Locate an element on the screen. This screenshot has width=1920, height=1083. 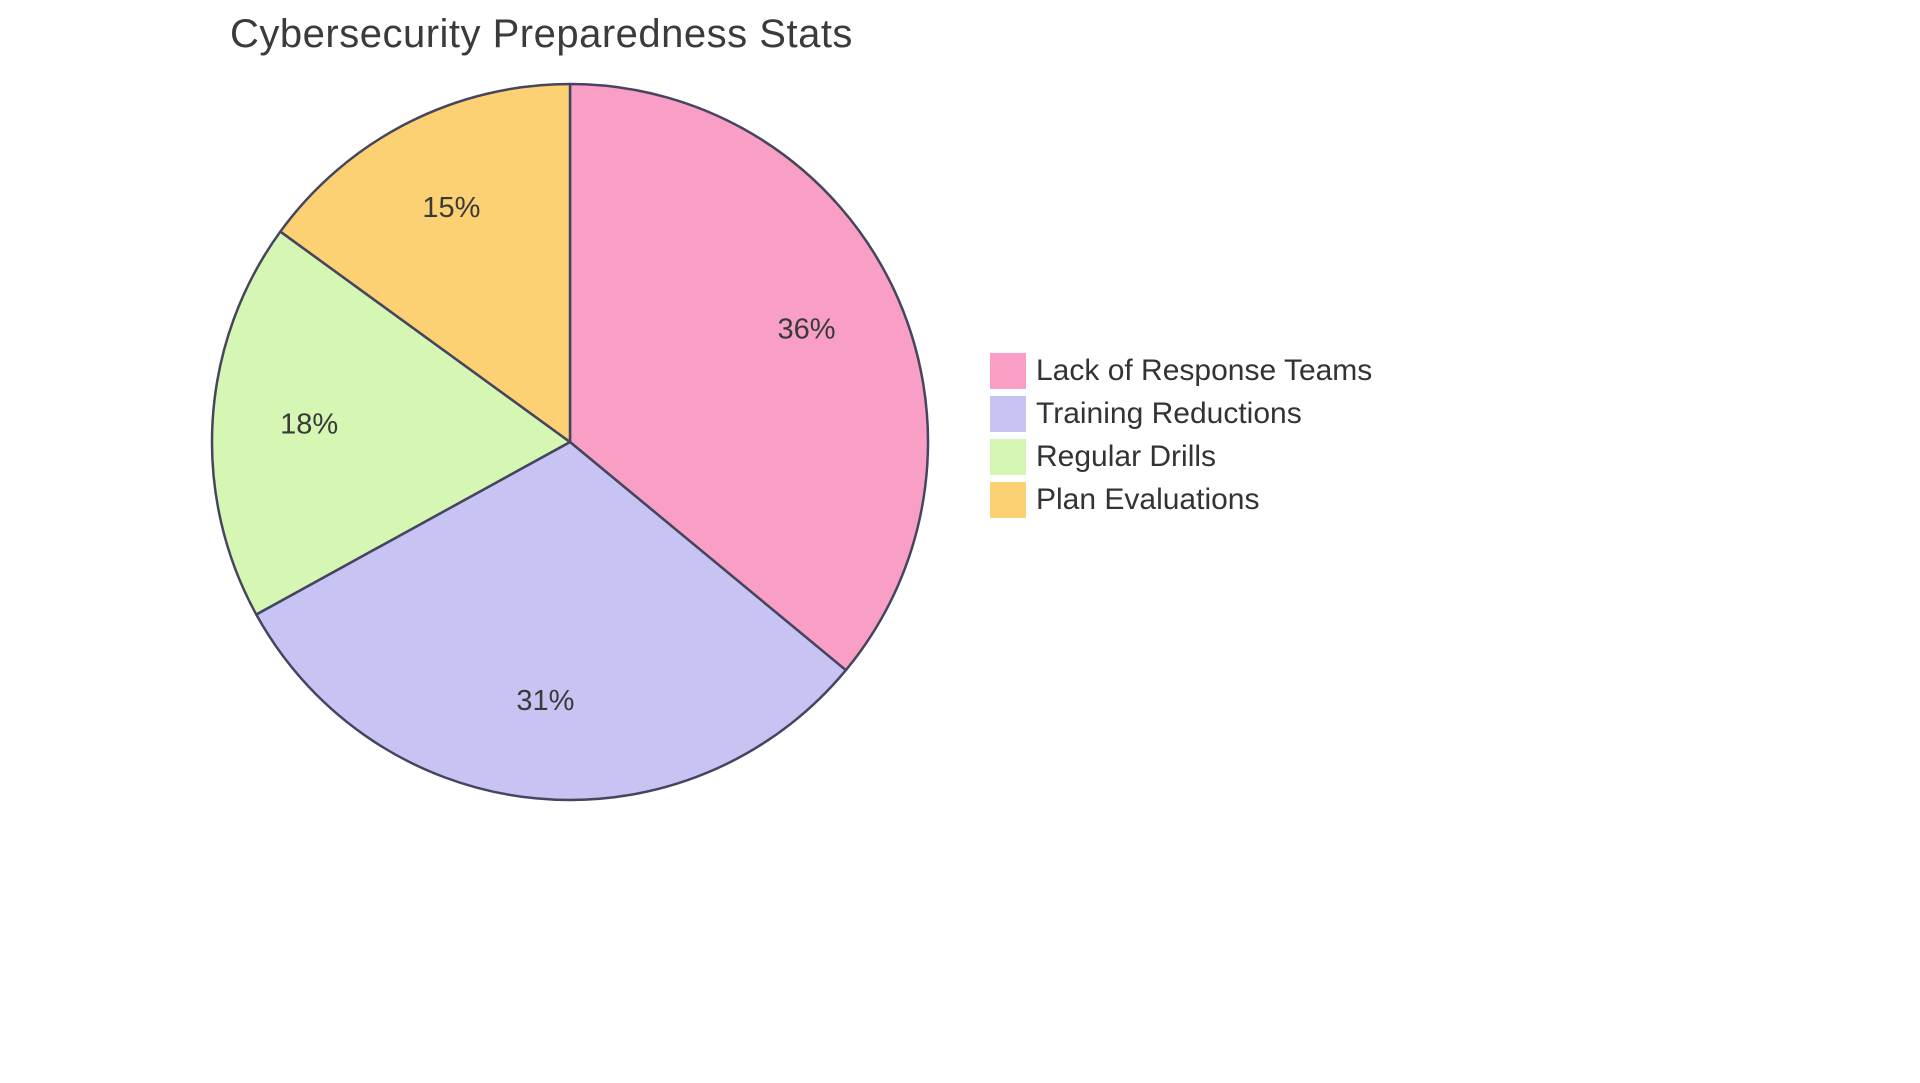
pie-slice-training-reductions is located at coordinates (551, 621).